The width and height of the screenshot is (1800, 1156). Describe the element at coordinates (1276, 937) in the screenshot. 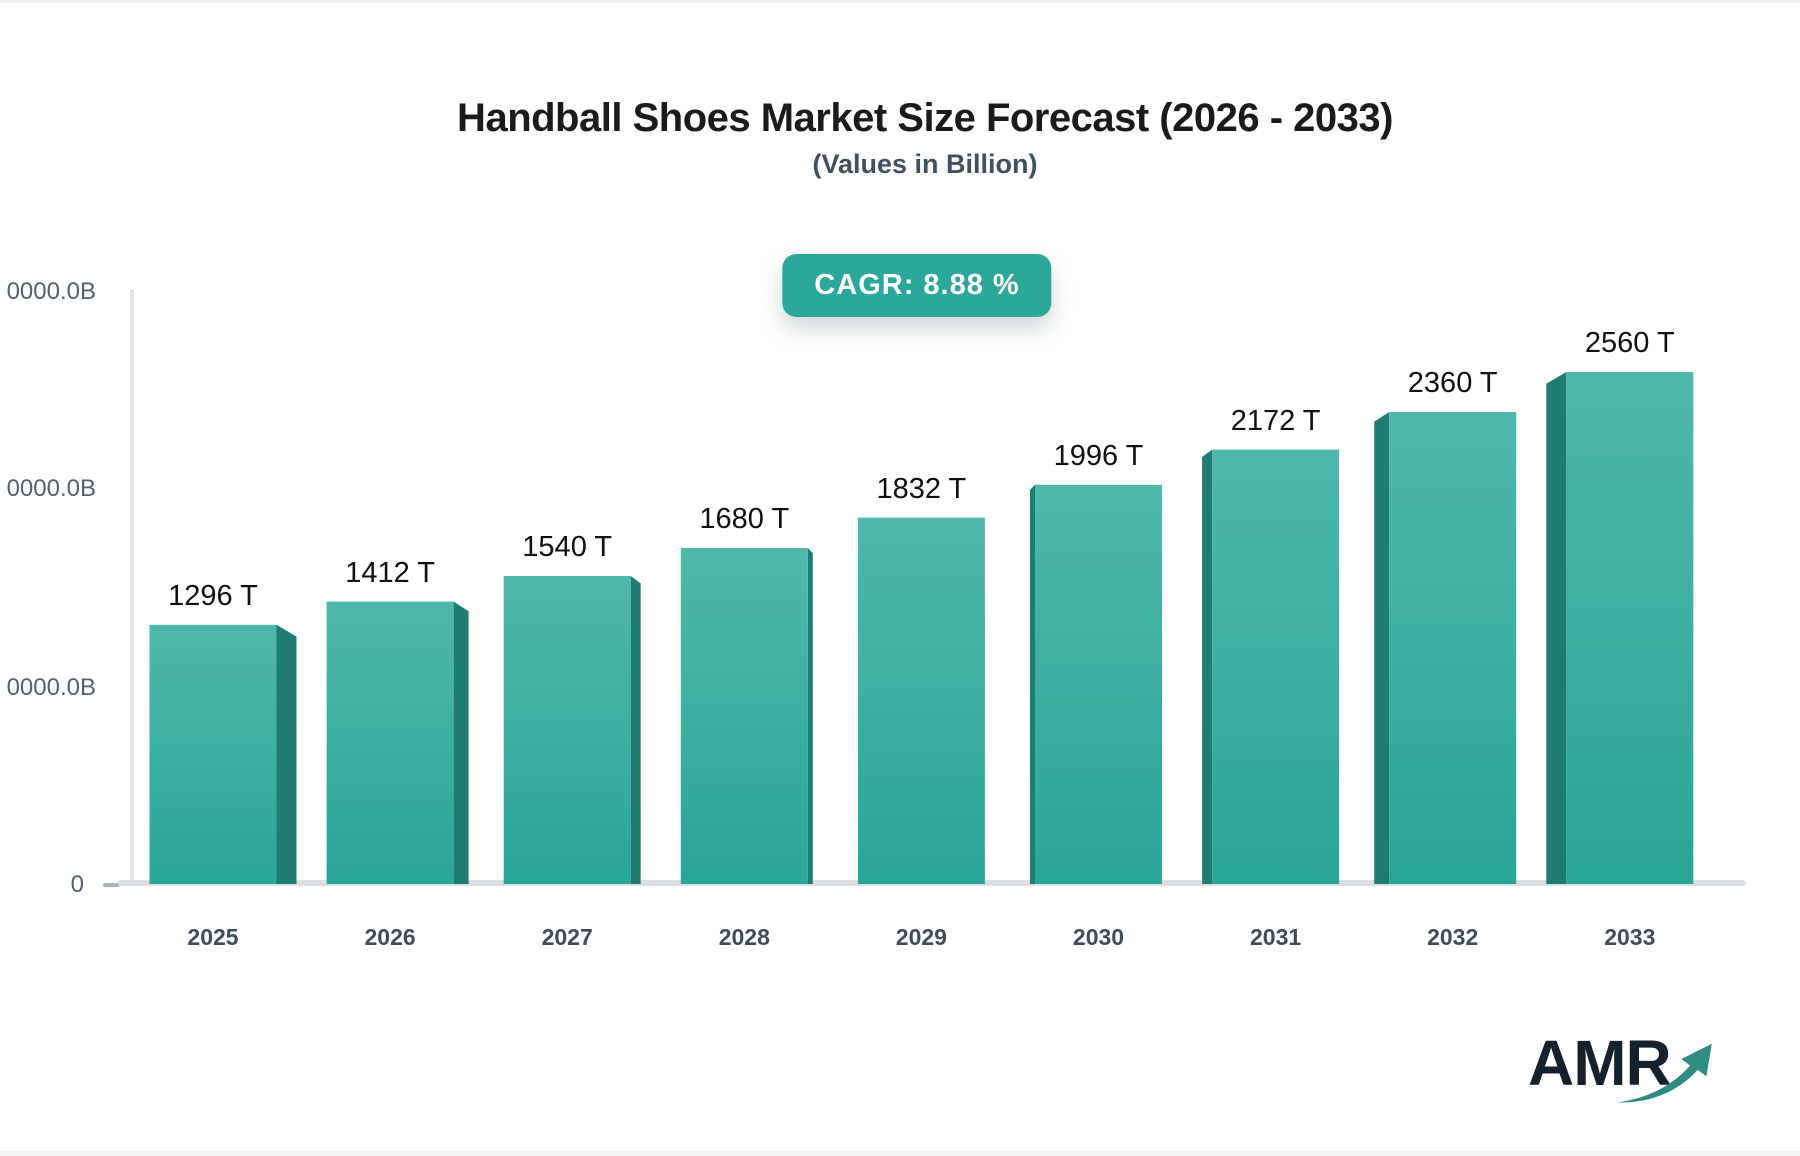

I see `x-axis-label: 2031` at that location.